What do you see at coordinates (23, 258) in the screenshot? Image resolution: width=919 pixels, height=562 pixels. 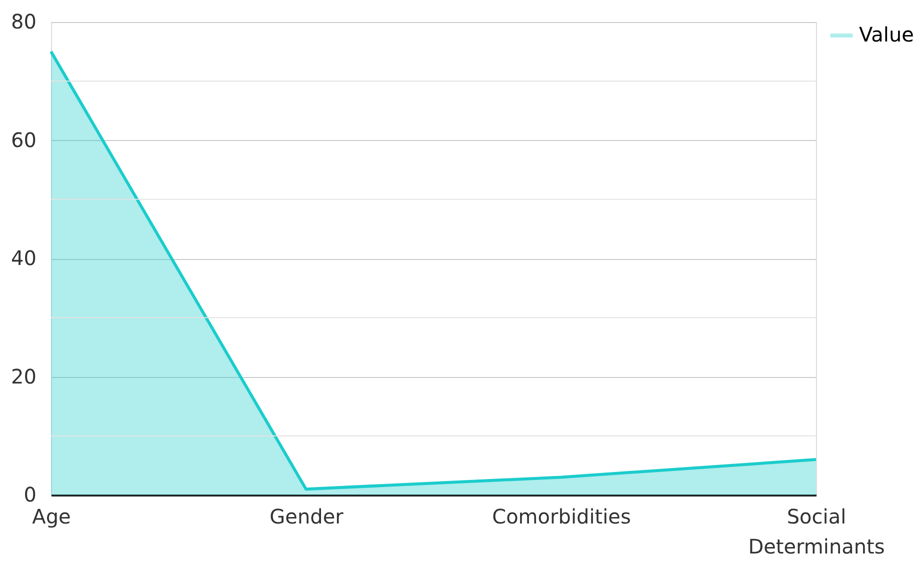 I see `y-tick-label: 40` at bounding box center [23, 258].